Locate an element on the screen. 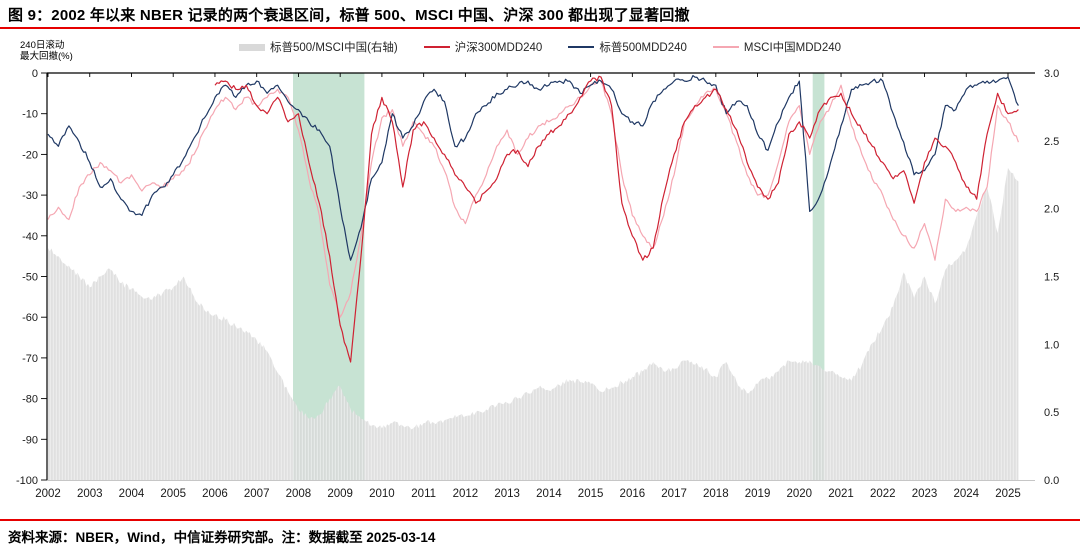 This screenshot has height=551, width=1080. x-tick-label: 2011 is located at coordinates (423, 494).